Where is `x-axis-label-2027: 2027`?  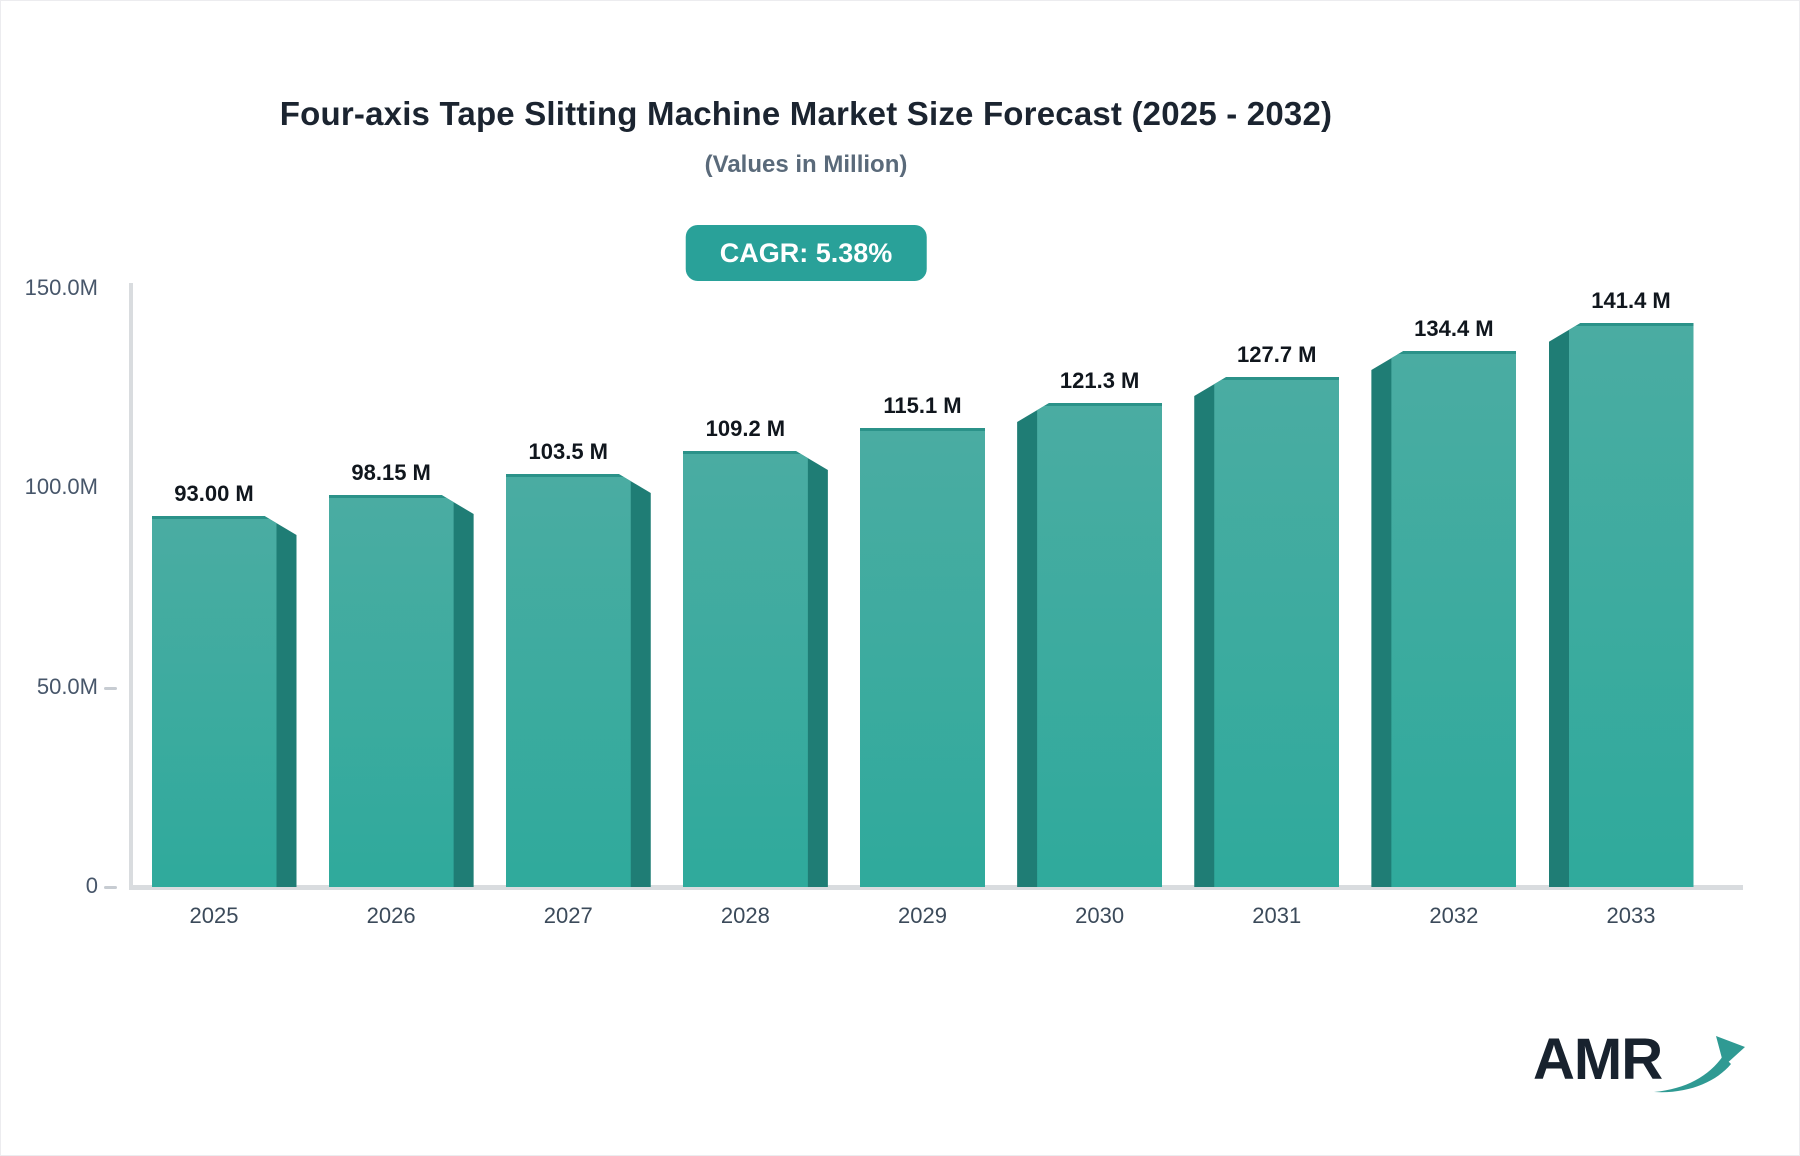
x-axis-label-2027: 2027 is located at coordinates (568, 915).